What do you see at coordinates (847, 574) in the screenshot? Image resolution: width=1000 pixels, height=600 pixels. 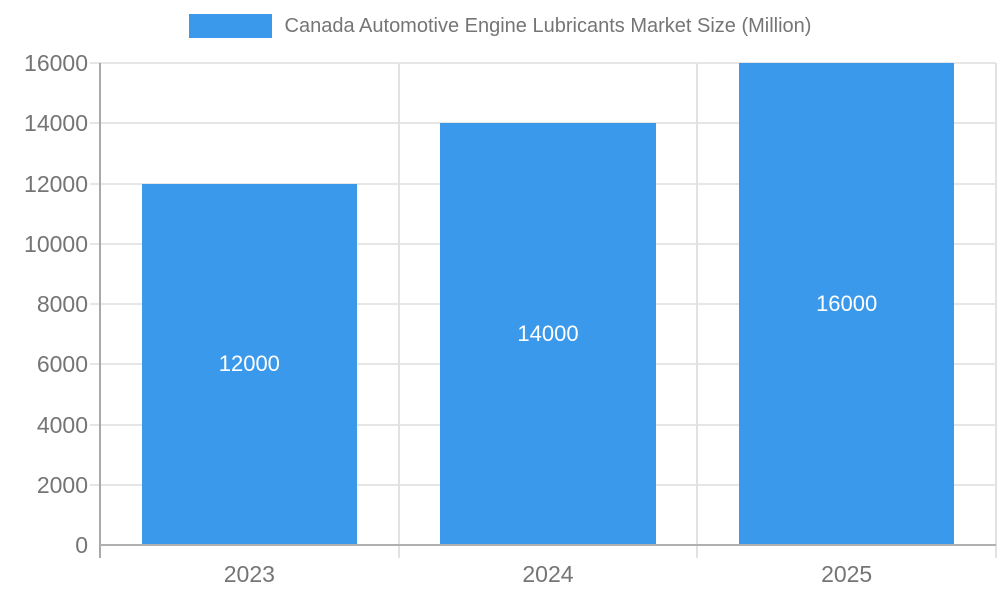 I see `x-axis-tick-label: 2025` at bounding box center [847, 574].